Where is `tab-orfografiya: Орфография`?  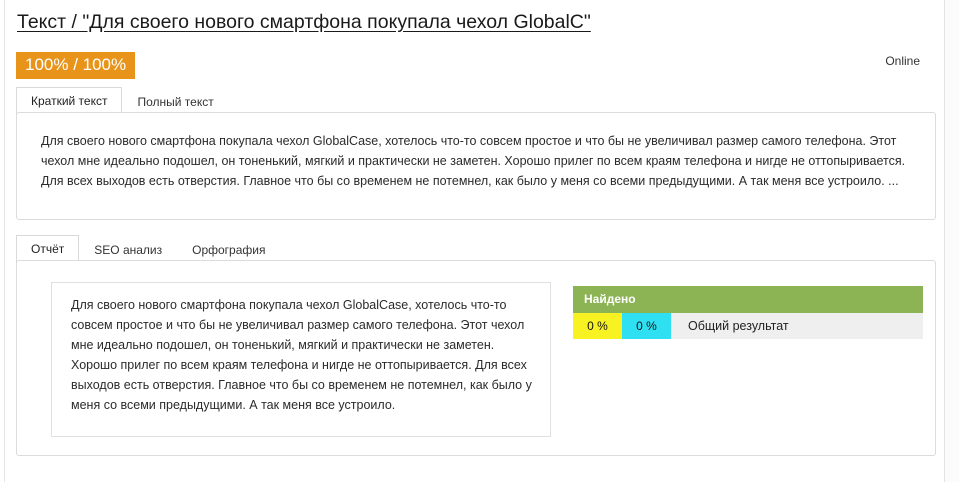 tab-orfografiya: Орфография is located at coordinates (229, 249).